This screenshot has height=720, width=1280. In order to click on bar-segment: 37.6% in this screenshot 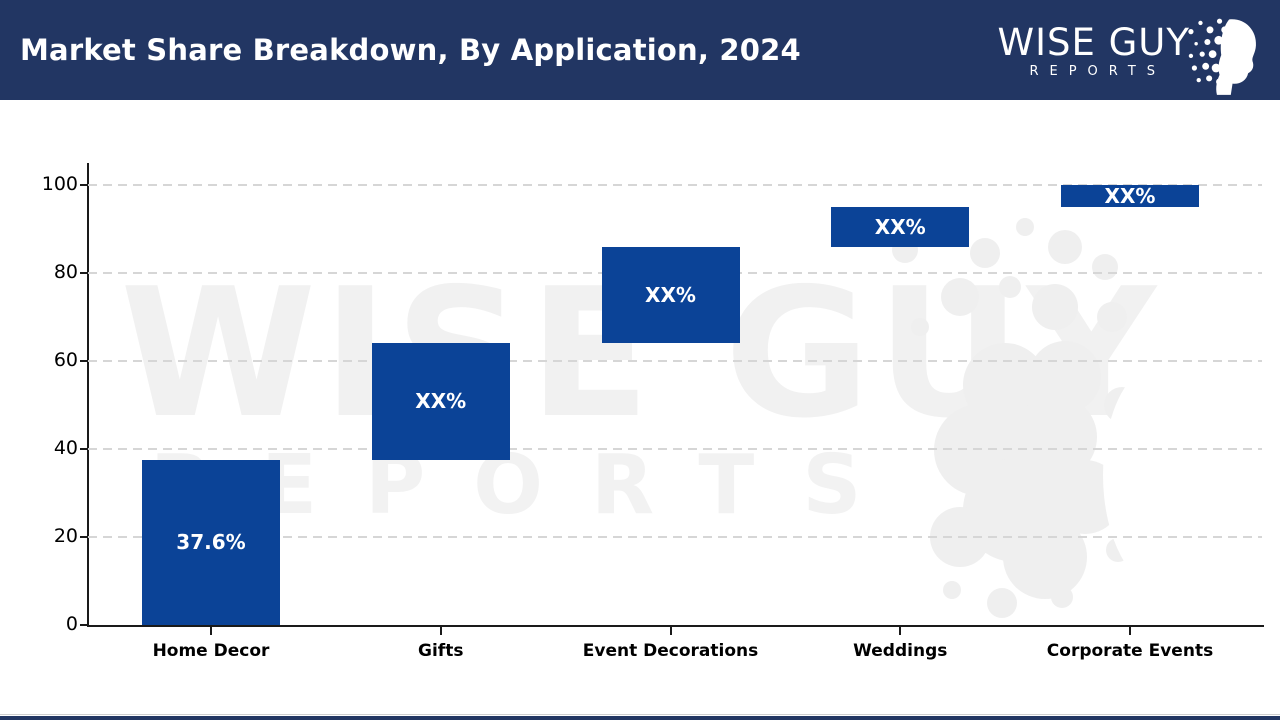, I will do `click(211, 542)`.